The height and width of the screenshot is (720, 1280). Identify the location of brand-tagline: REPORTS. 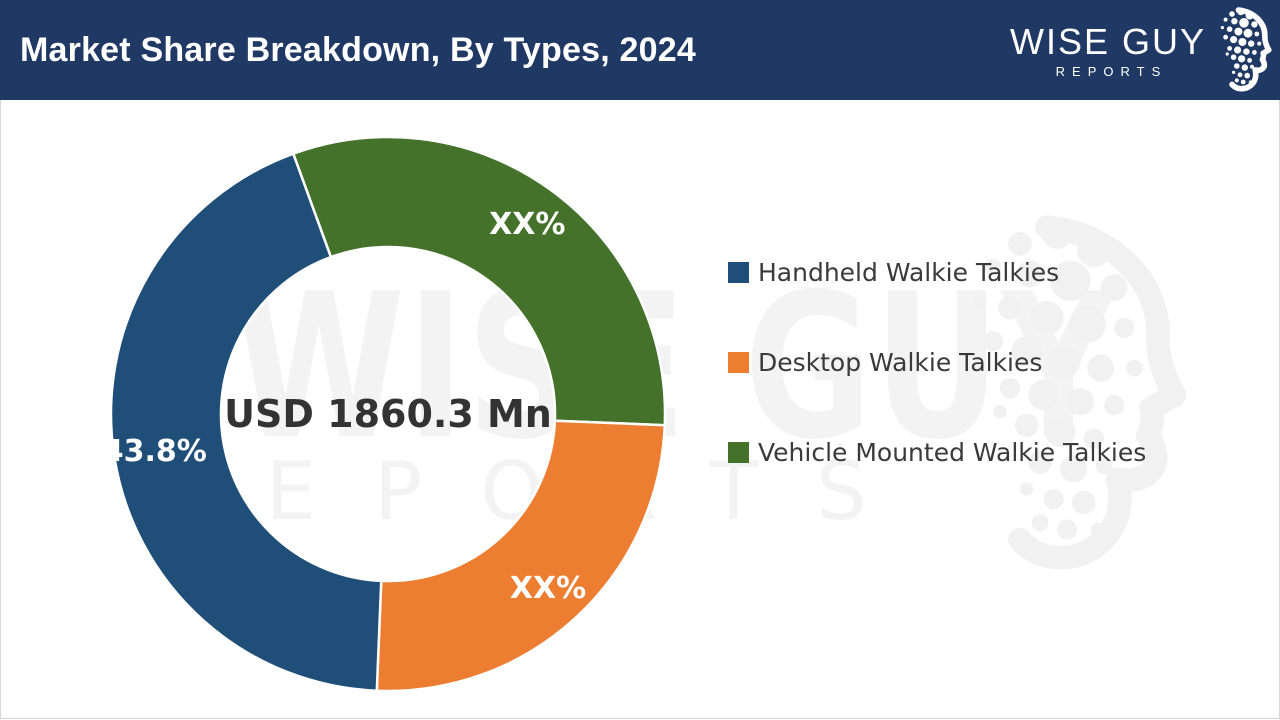
(1111, 71).